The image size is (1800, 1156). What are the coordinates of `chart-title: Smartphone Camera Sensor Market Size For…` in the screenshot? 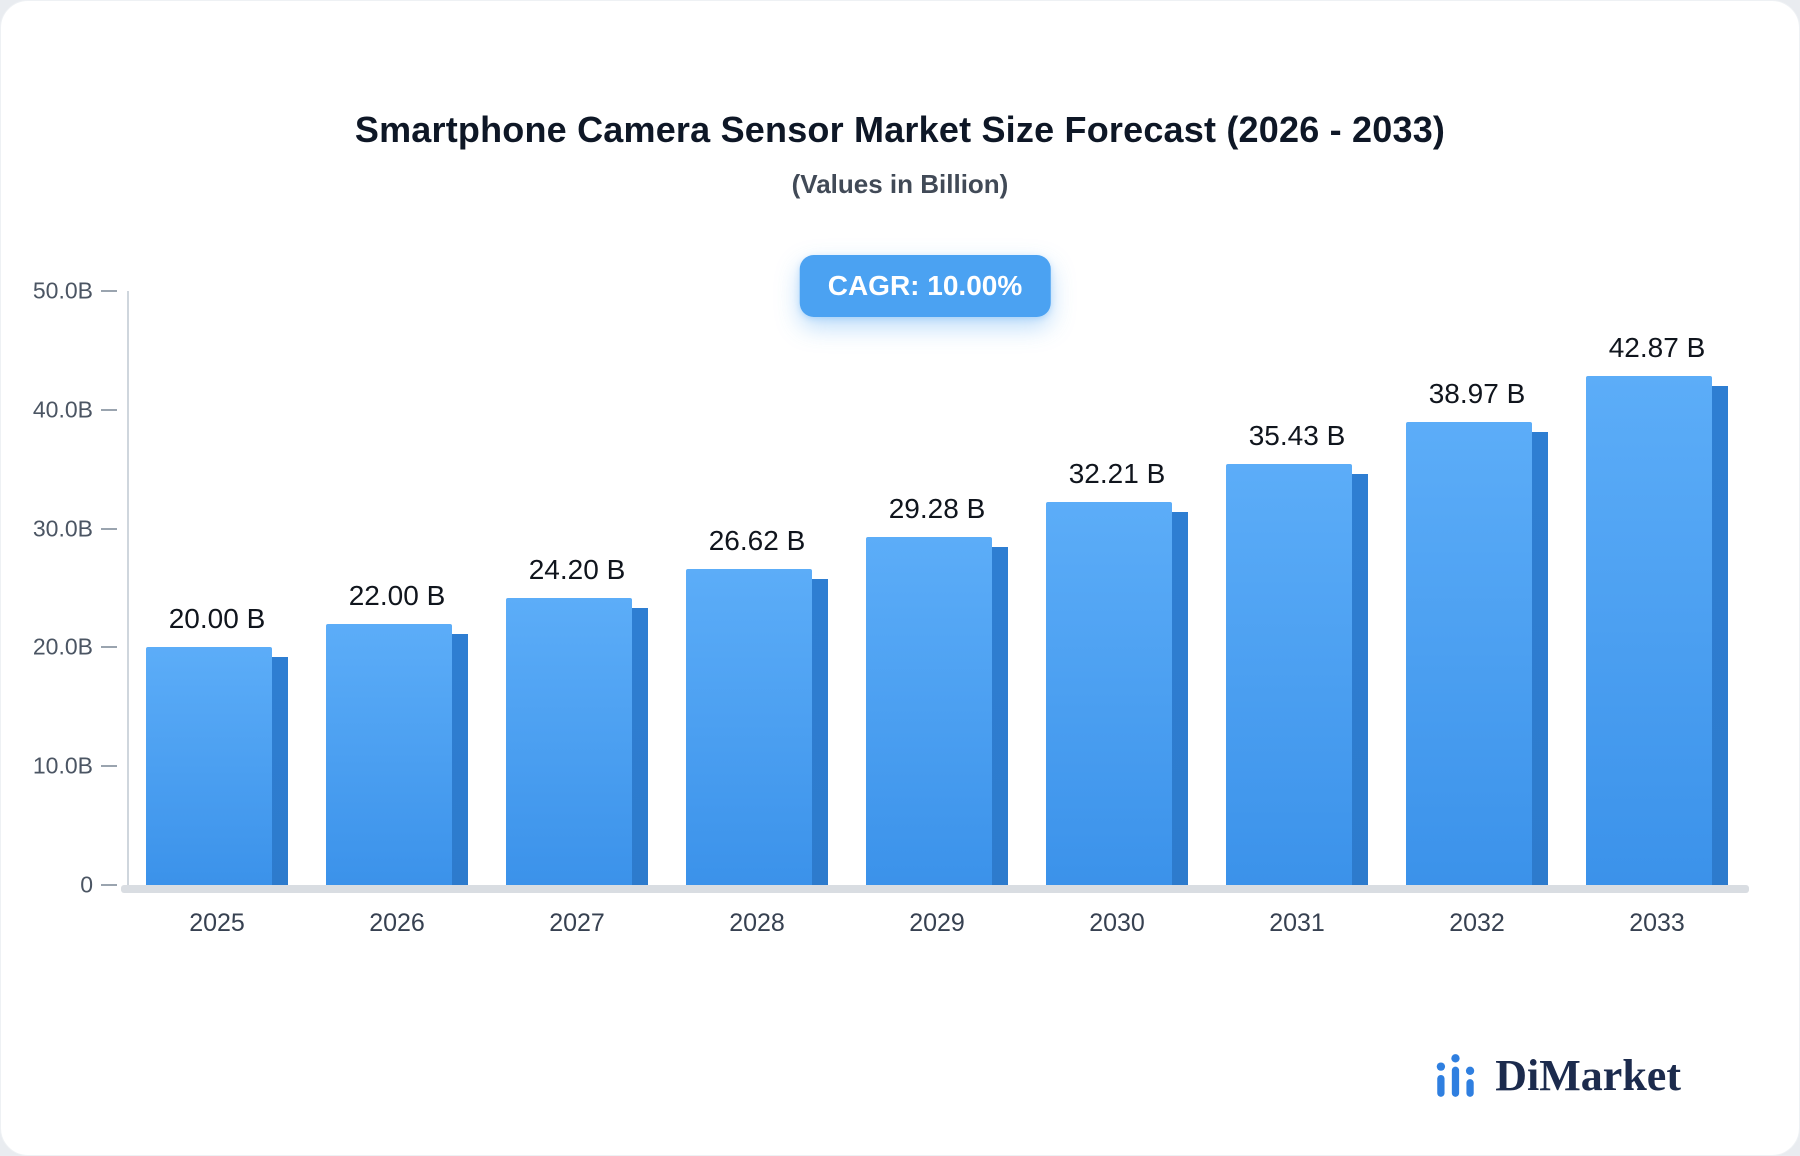 It's located at (900, 129).